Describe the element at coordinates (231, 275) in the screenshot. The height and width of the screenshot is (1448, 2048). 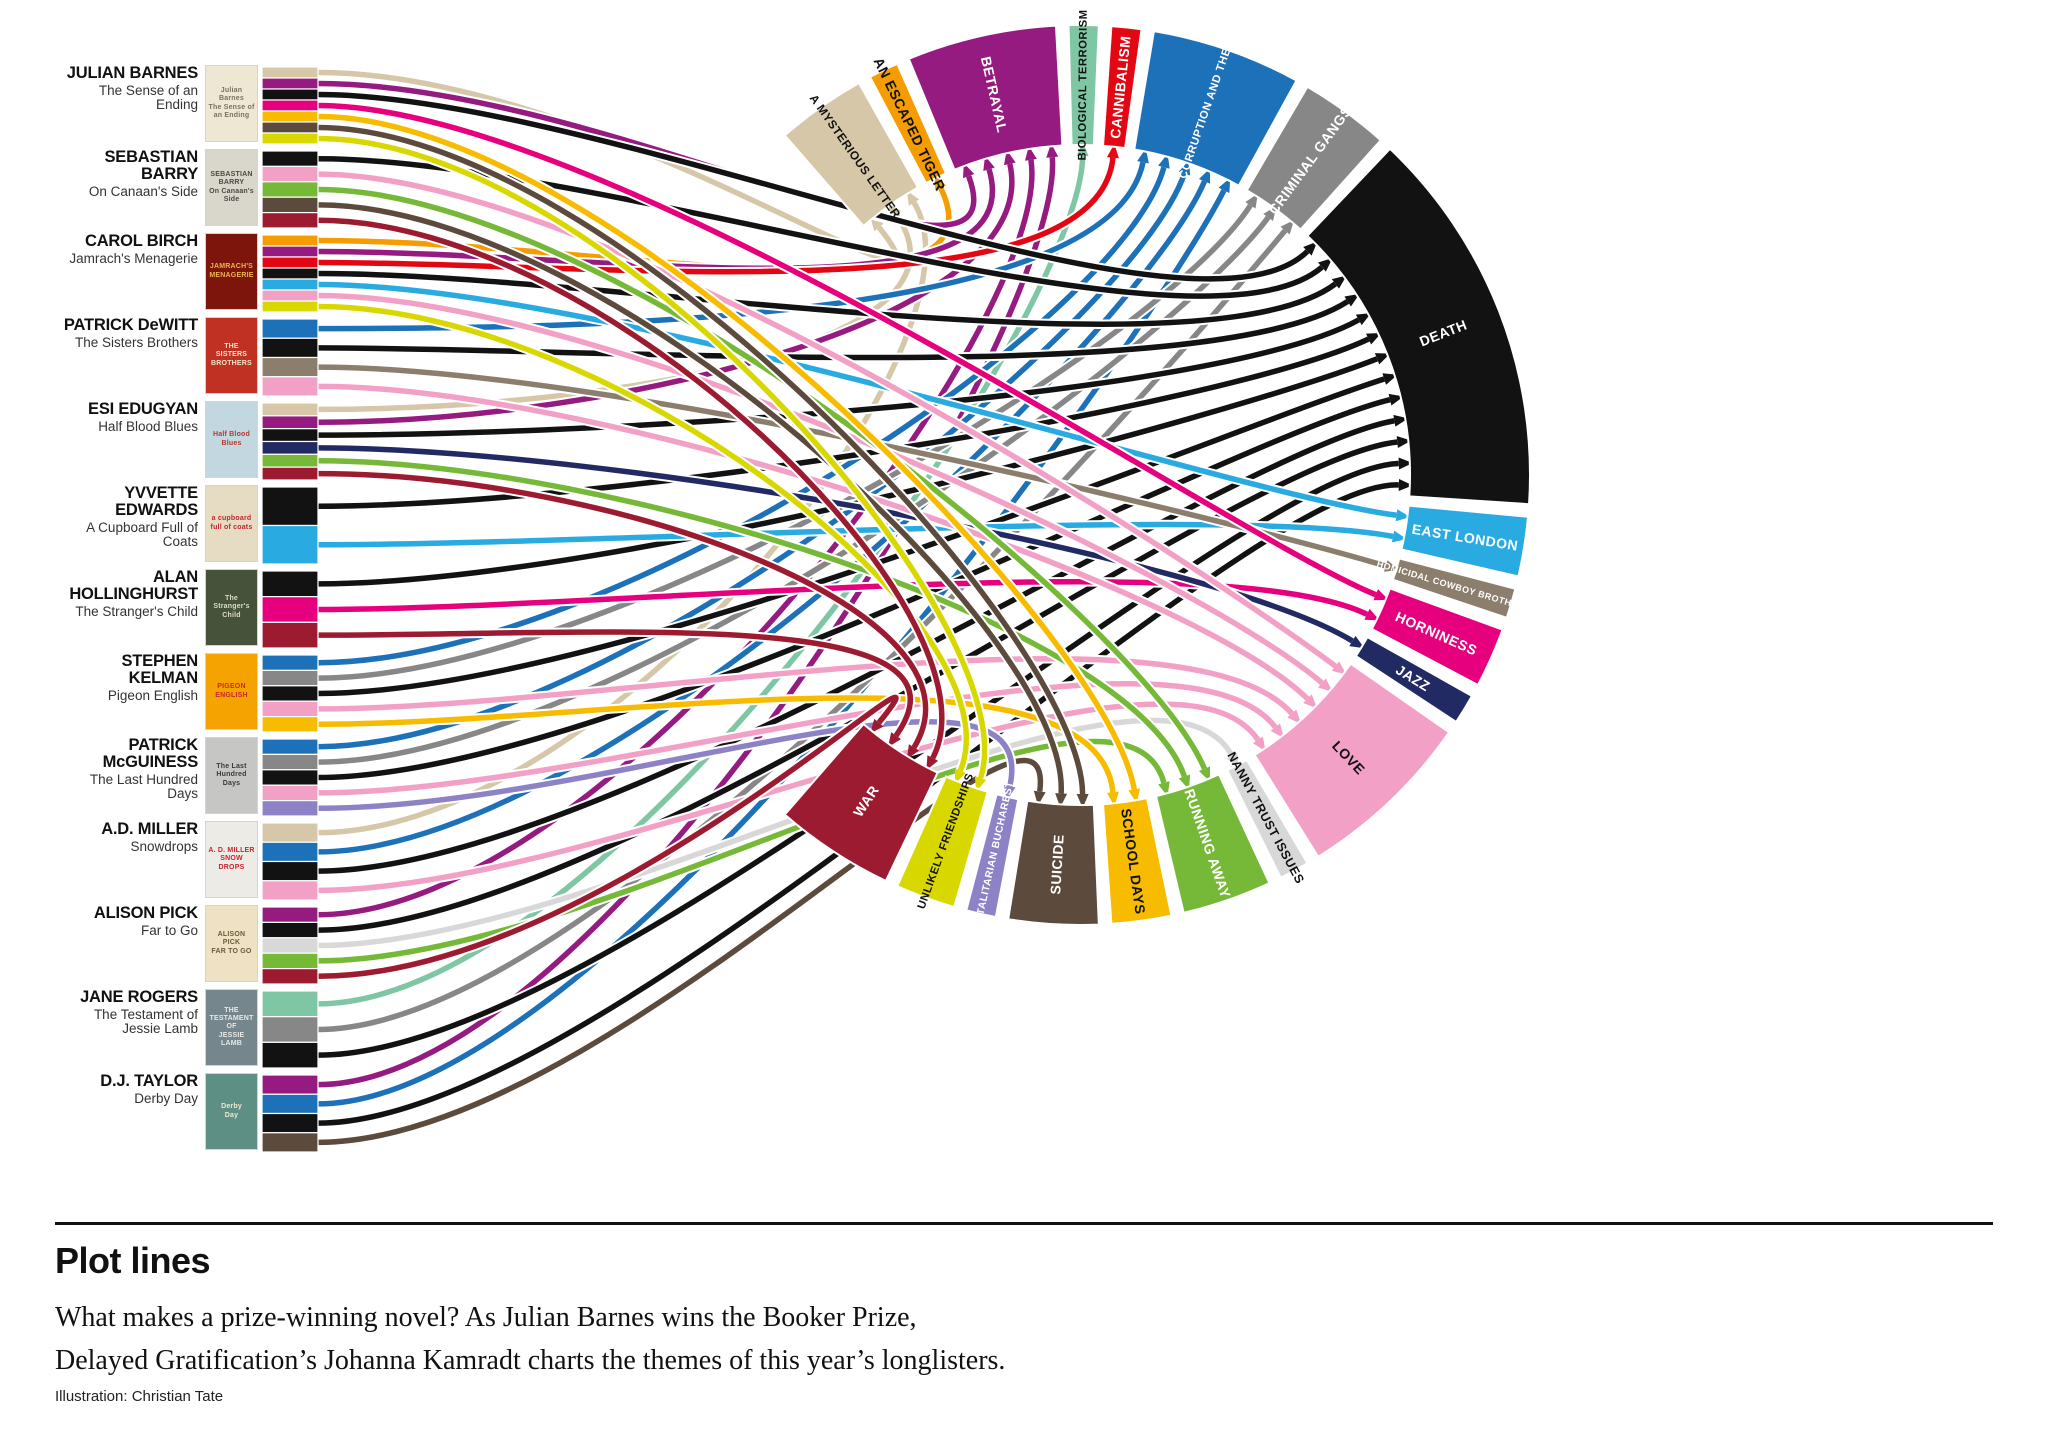
I see `book-cover-text: MENAGERIE` at that location.